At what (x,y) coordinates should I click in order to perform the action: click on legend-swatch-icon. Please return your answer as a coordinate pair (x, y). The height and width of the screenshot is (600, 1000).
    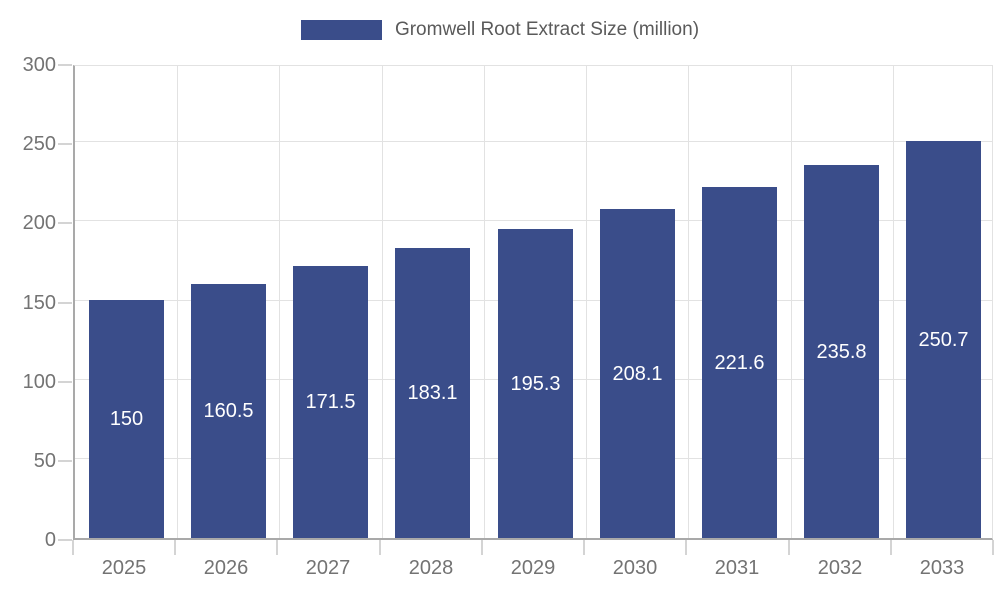
    Looking at the image, I should click on (341, 29).